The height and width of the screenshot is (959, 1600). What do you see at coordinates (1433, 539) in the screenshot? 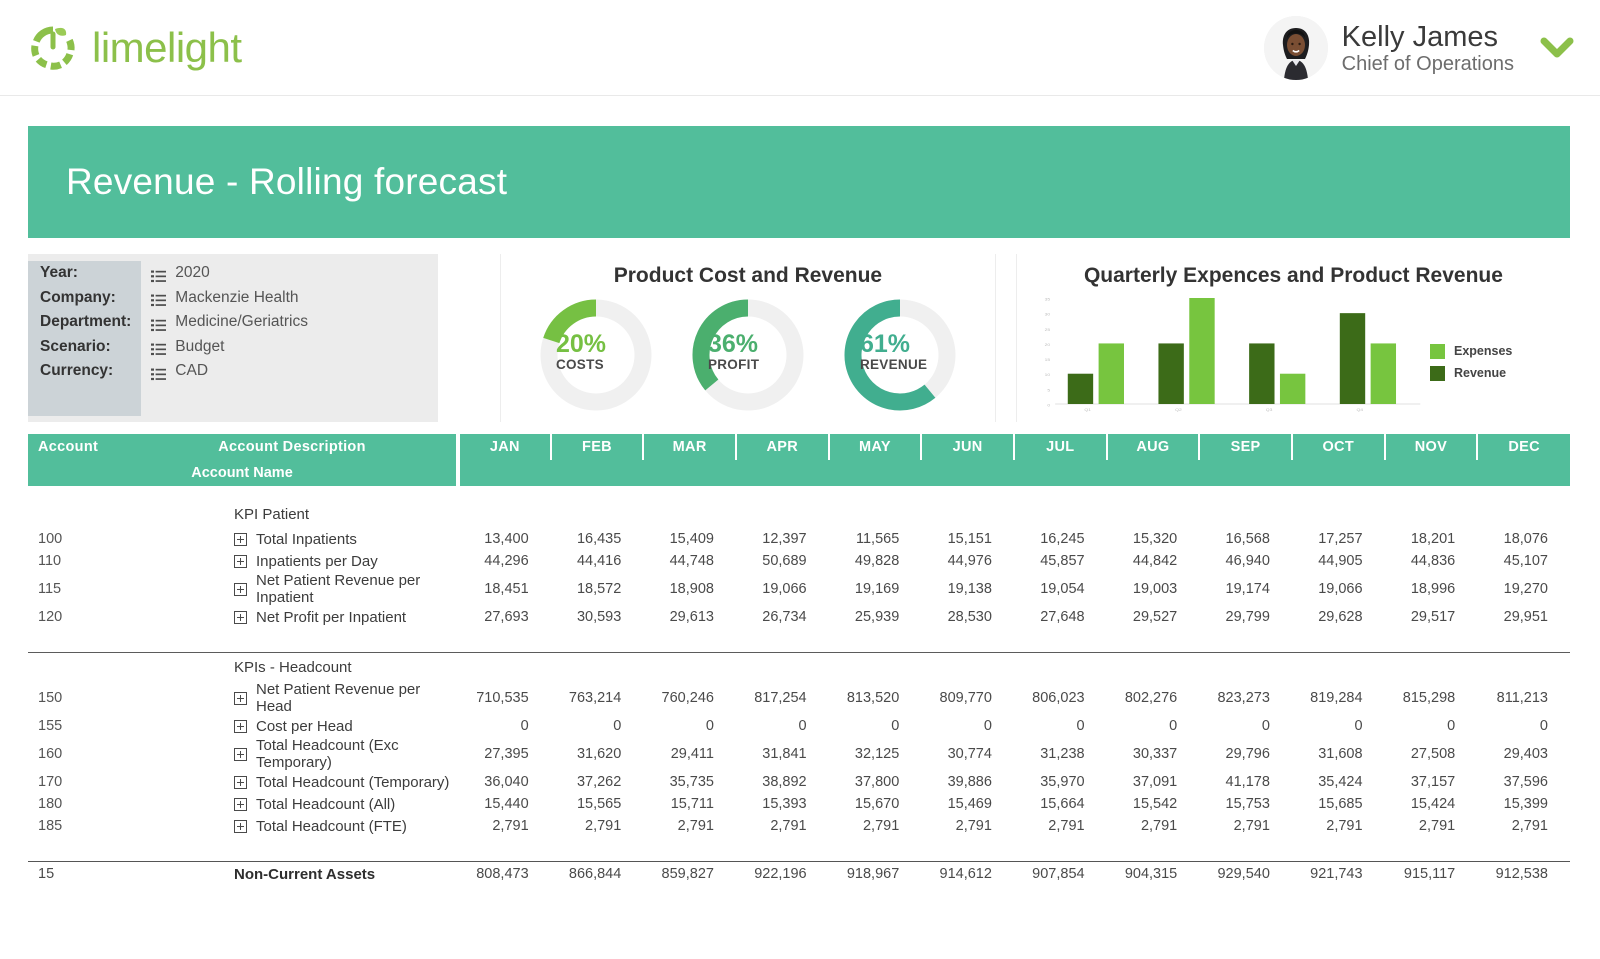
I see `row-value: 18,201` at bounding box center [1433, 539].